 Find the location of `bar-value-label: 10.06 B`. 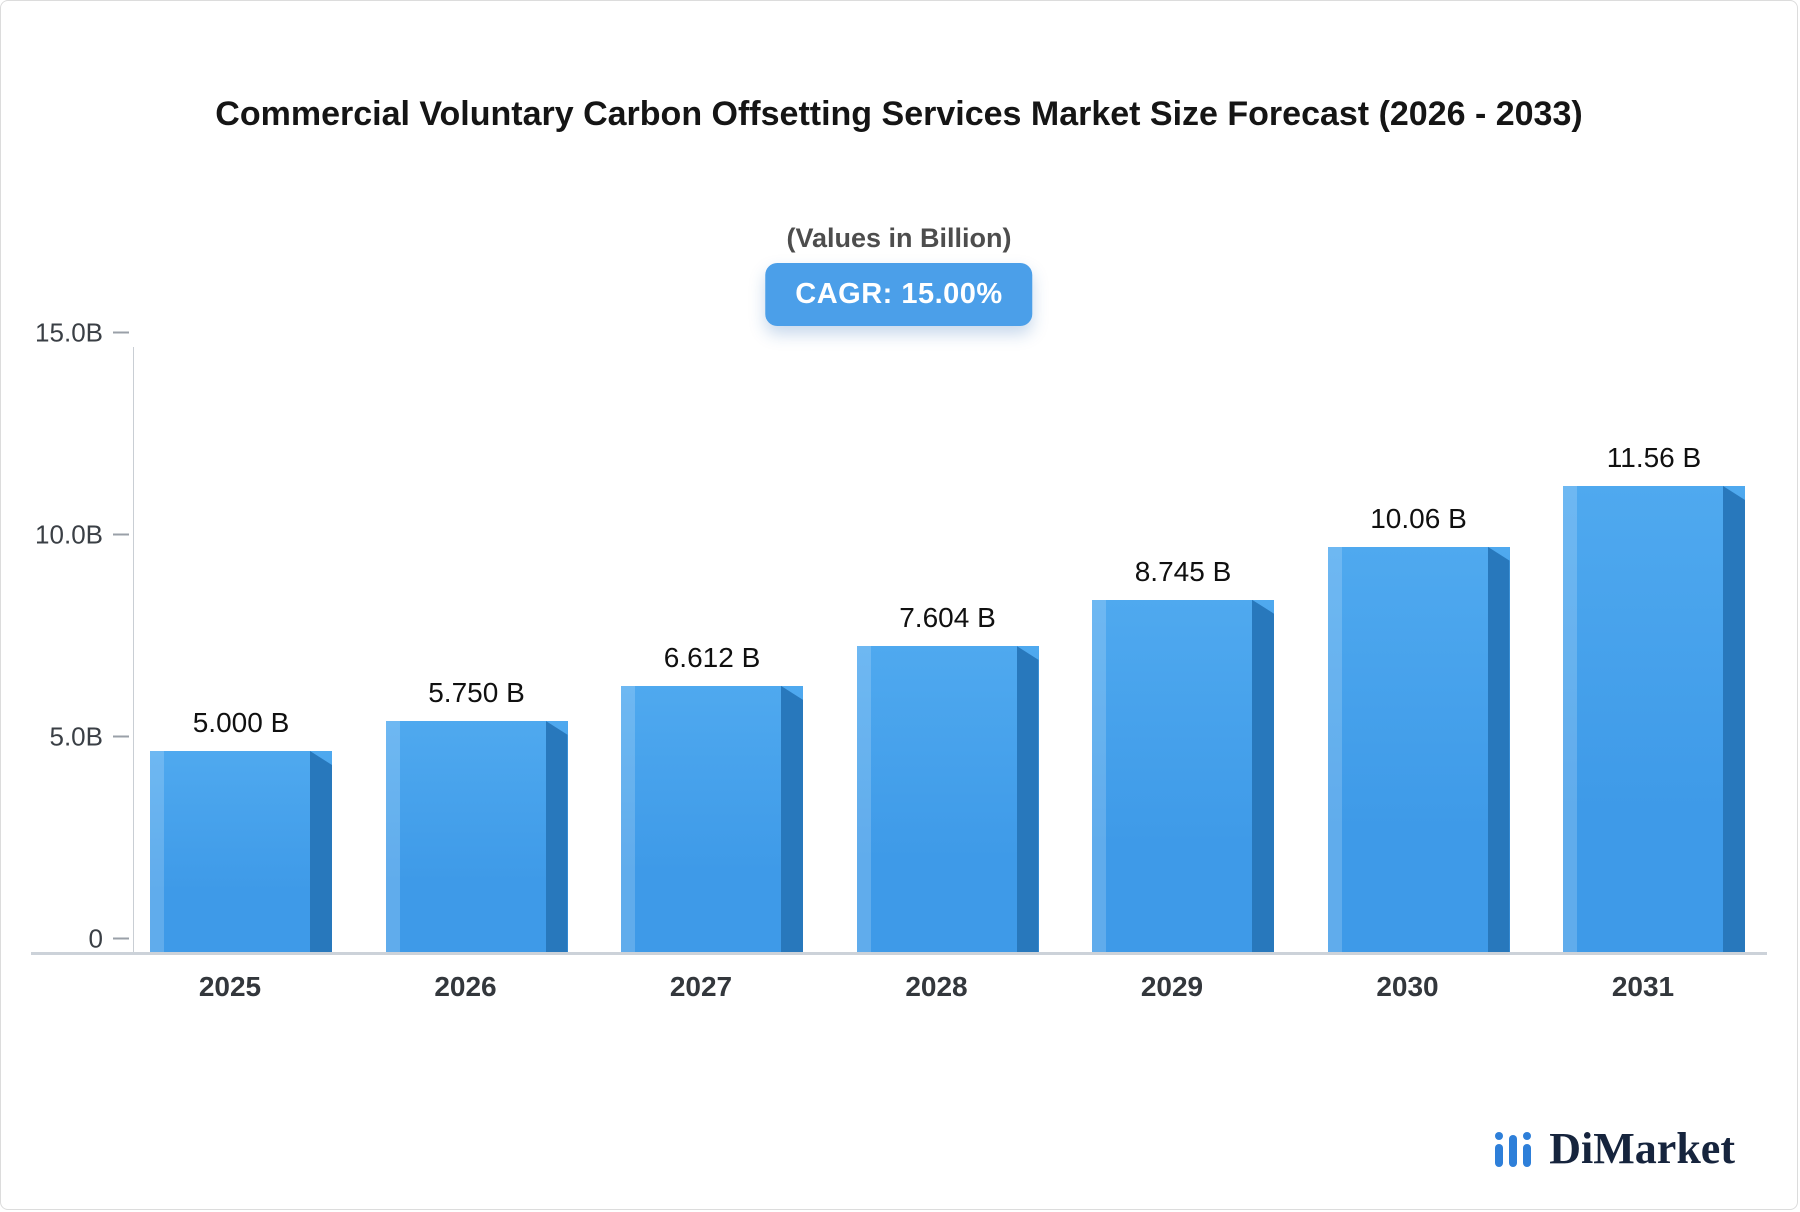

bar-value-label: 10.06 B is located at coordinates (1418, 518).